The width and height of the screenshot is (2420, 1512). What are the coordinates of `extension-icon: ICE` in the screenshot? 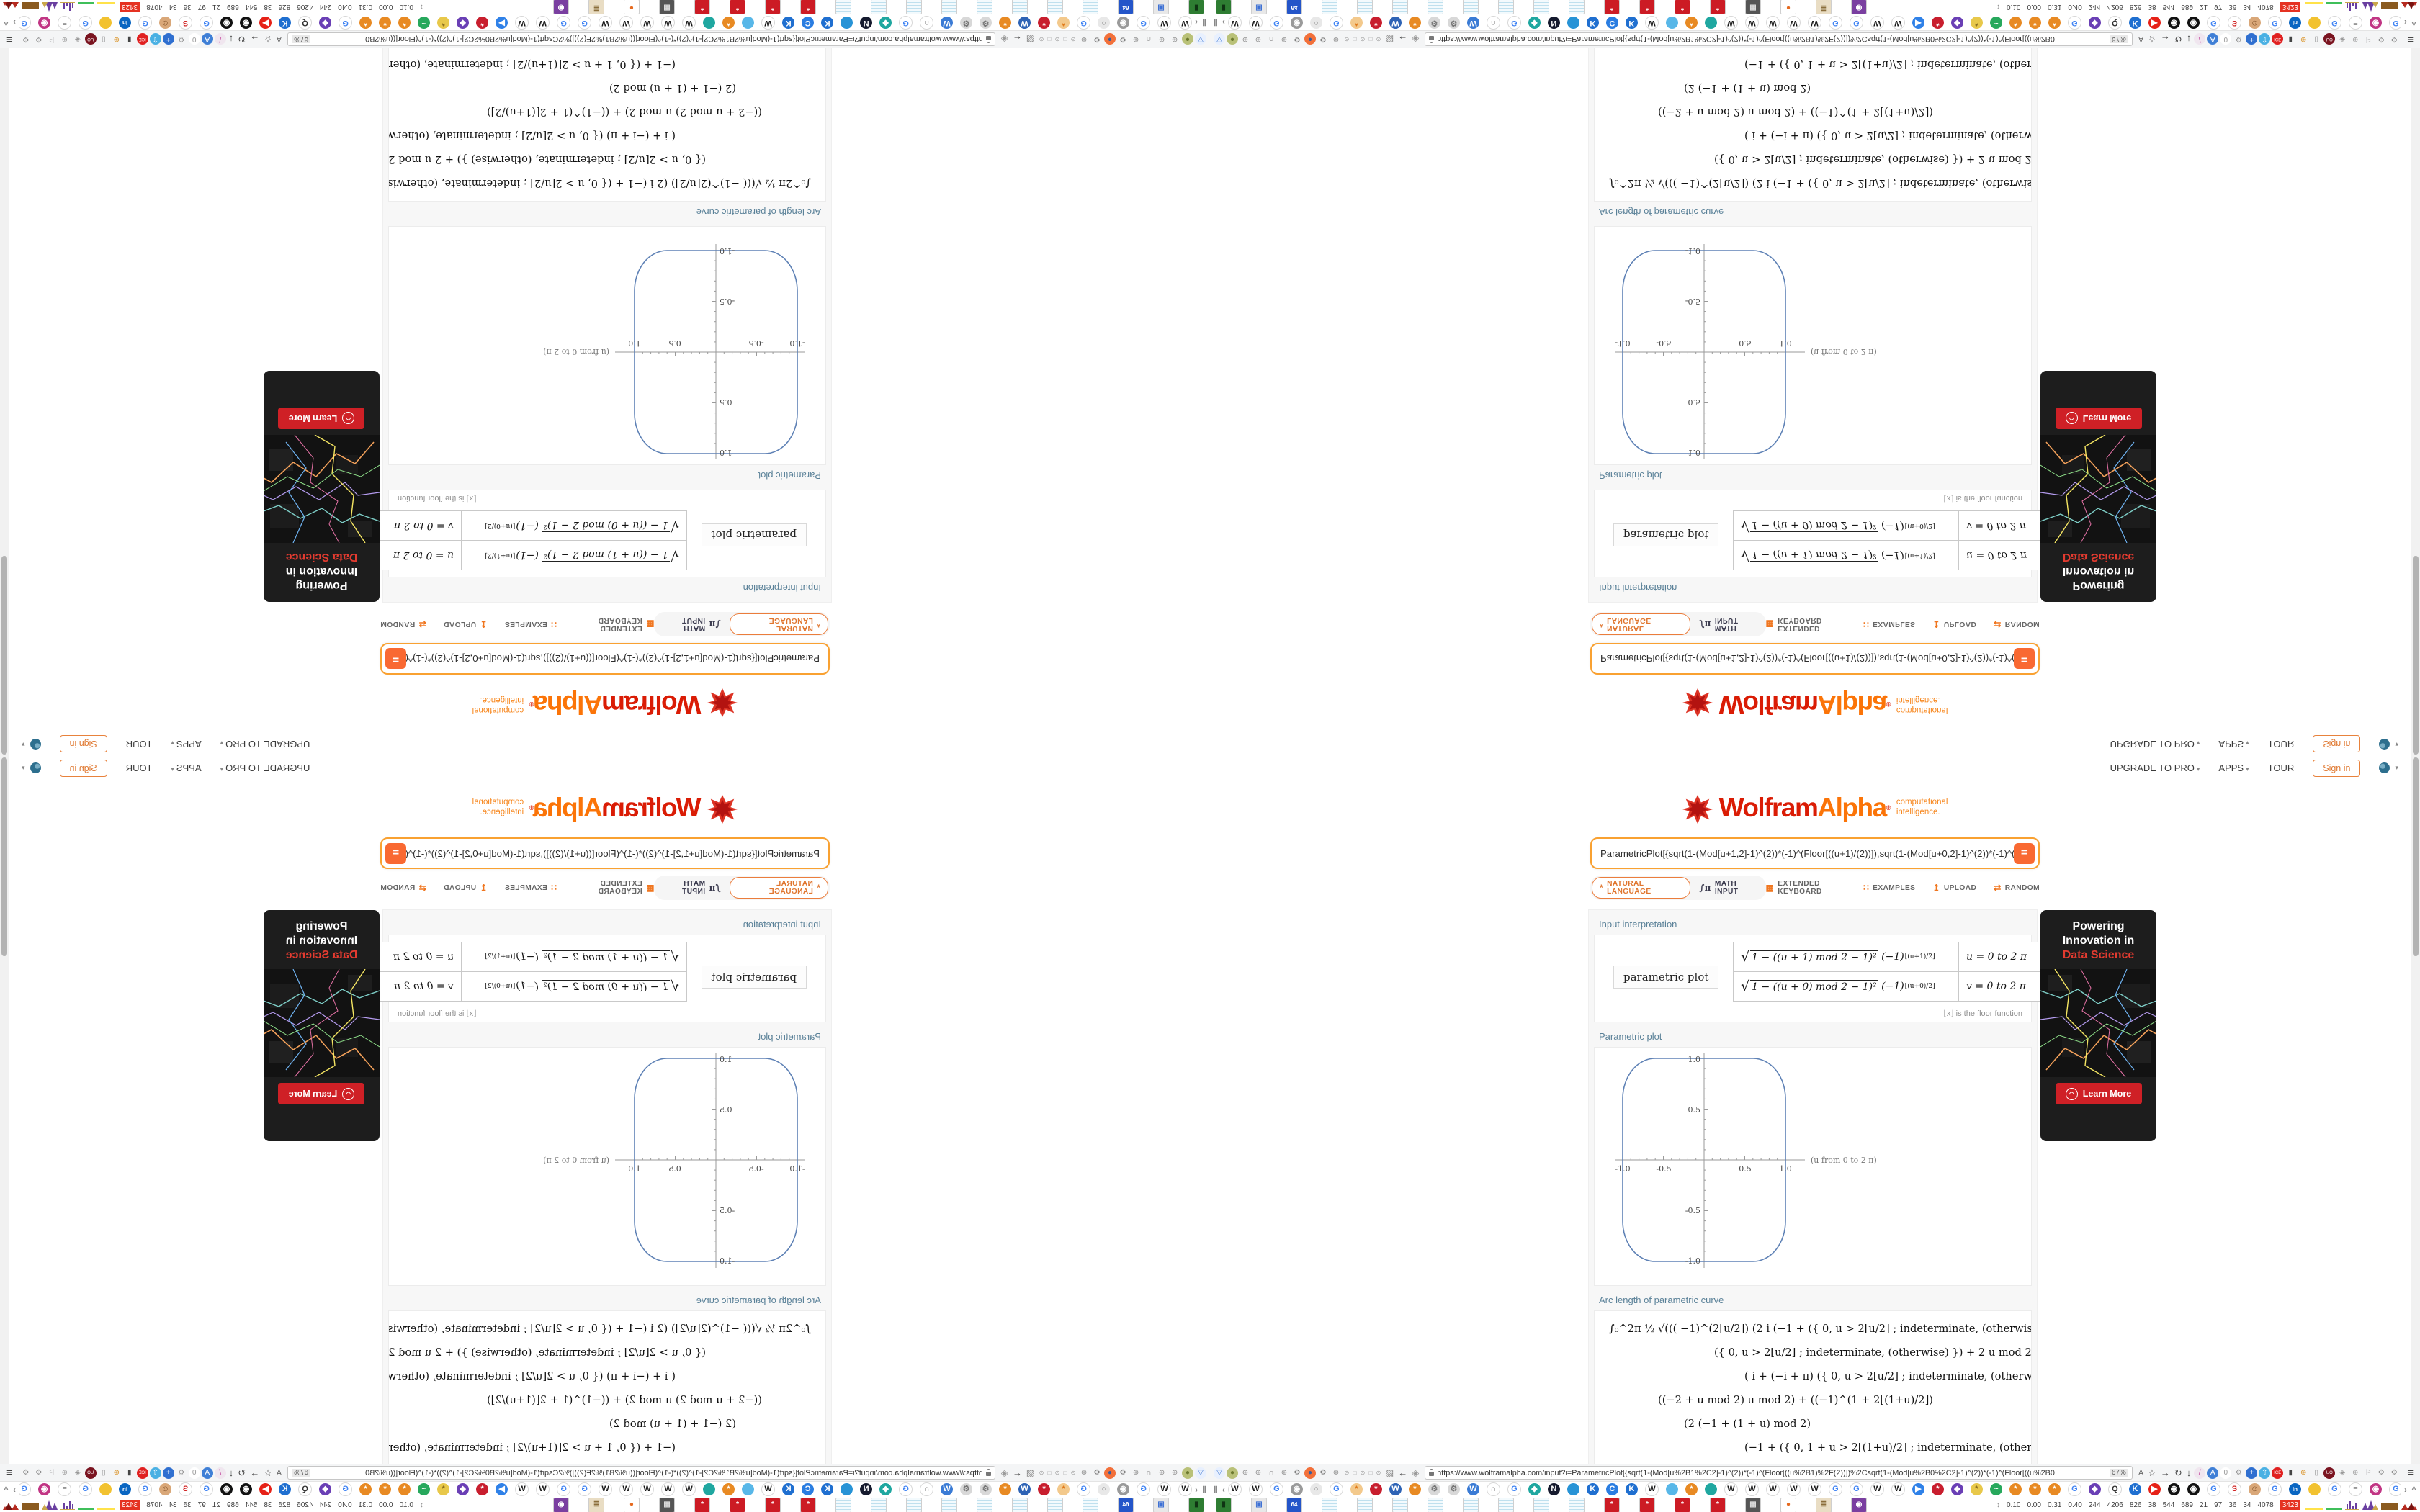 It's located at (2278, 39).